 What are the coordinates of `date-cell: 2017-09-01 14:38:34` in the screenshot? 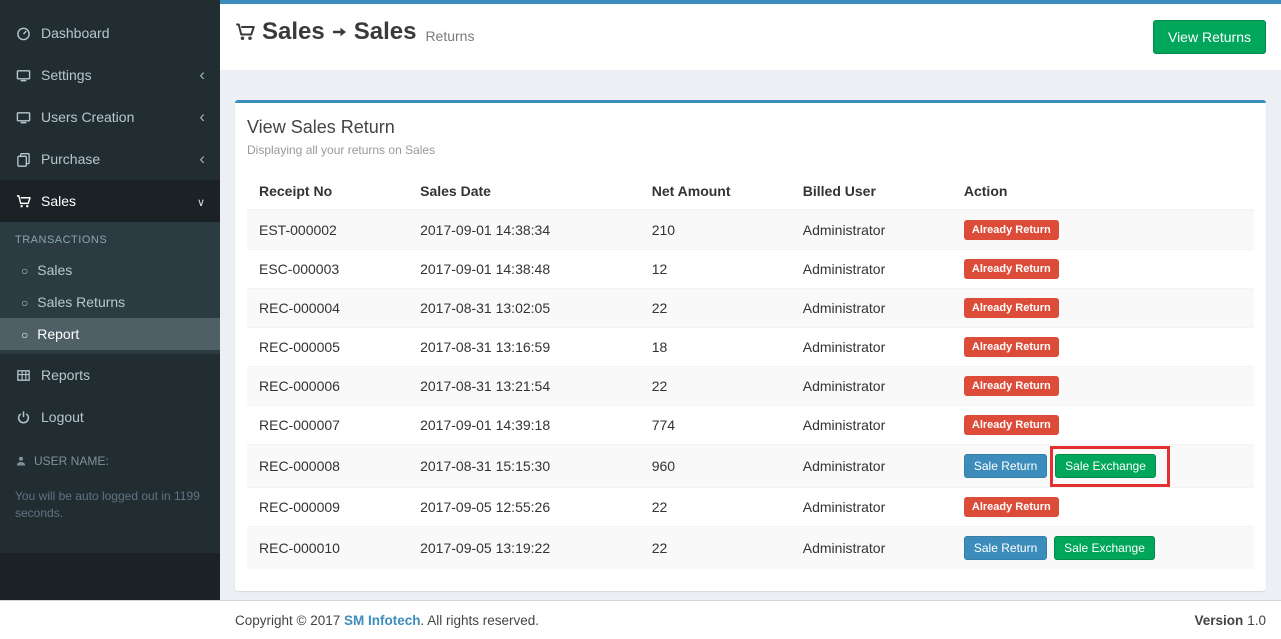 It's located at (524, 229).